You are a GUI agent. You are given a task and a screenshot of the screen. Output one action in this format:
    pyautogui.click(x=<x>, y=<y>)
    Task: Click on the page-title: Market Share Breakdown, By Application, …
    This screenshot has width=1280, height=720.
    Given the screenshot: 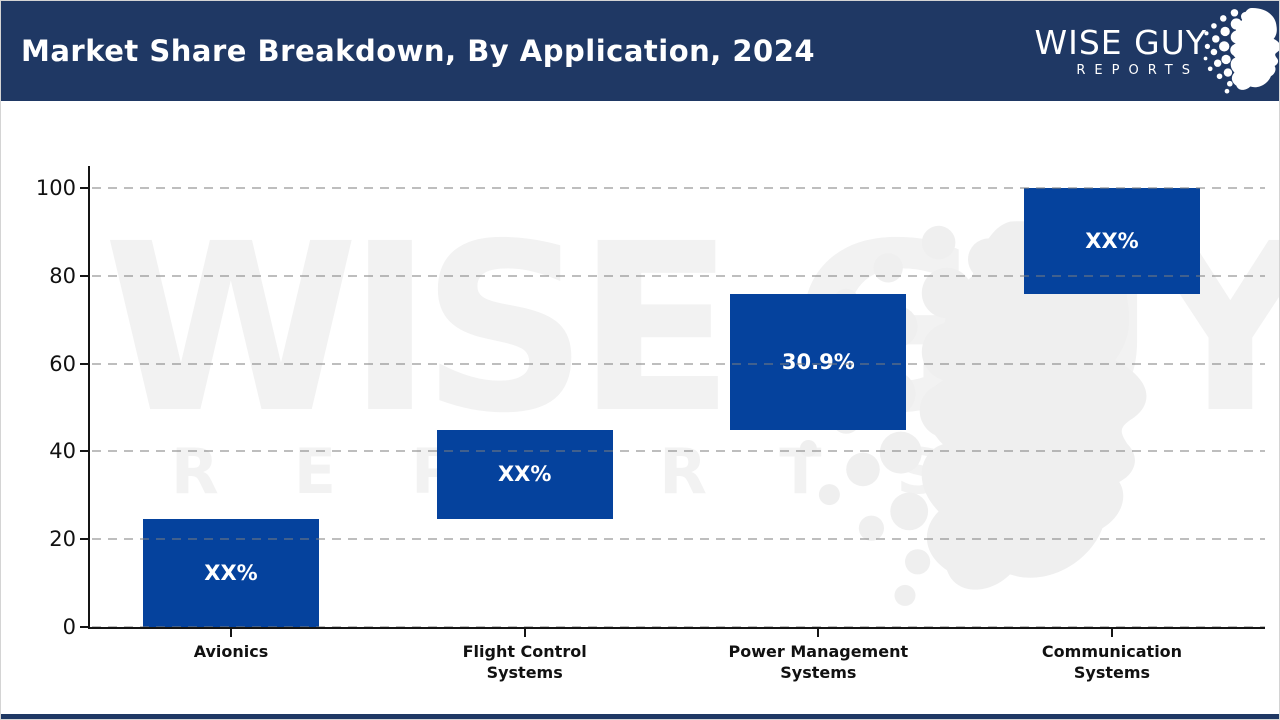 What is the action you would take?
    pyautogui.click(x=418, y=51)
    